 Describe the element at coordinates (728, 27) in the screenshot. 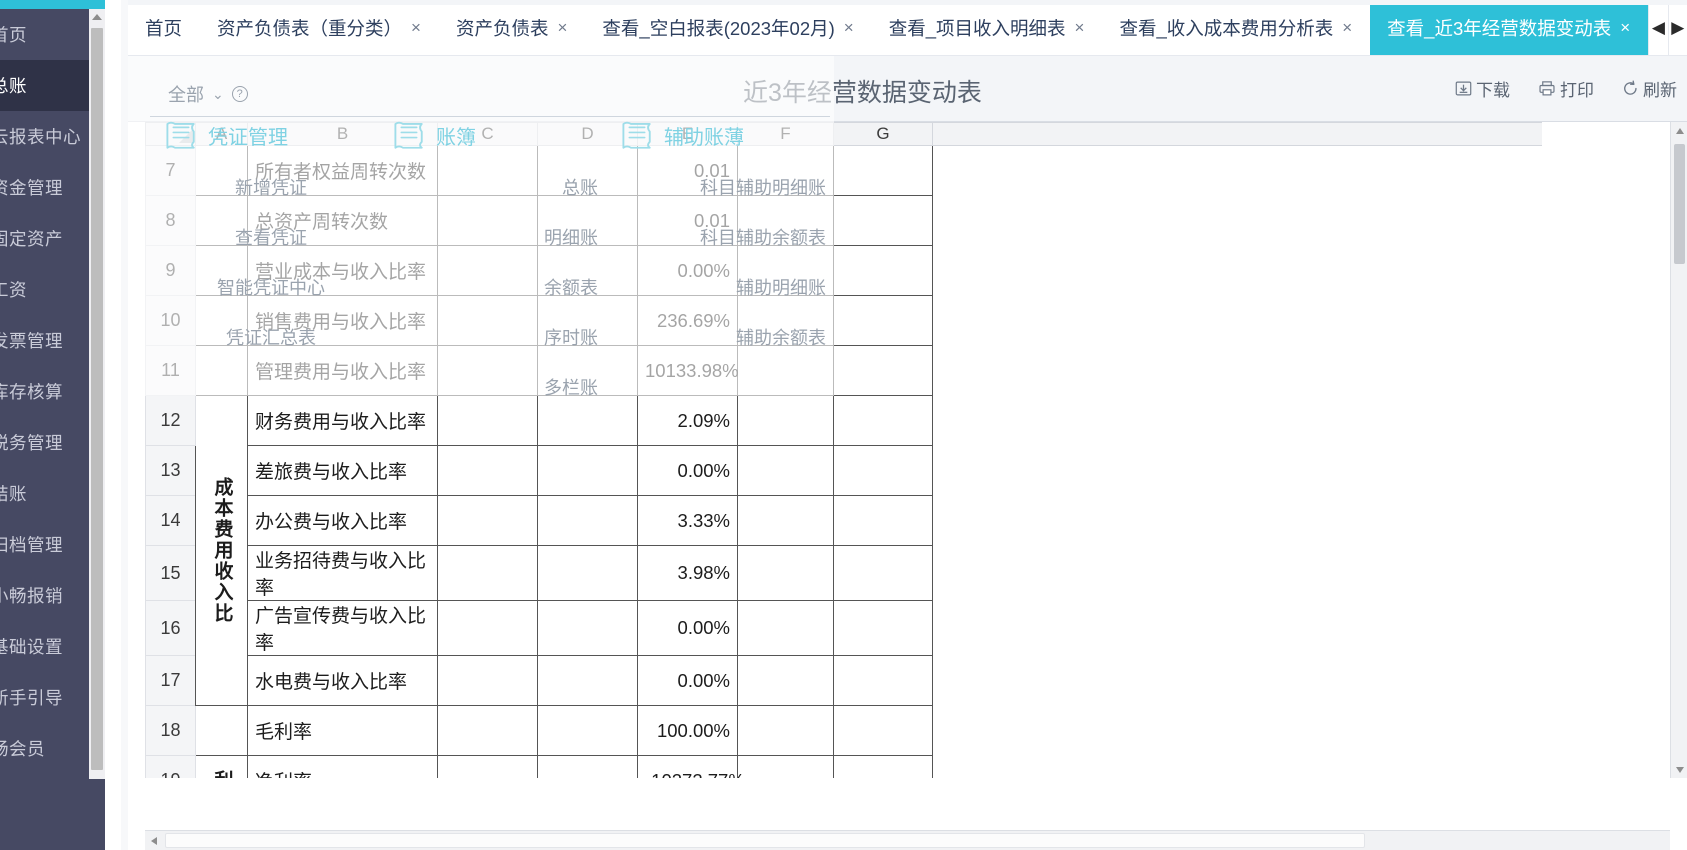

I see `tab-3: 查看_空白报表(2023年02月) ×` at that location.